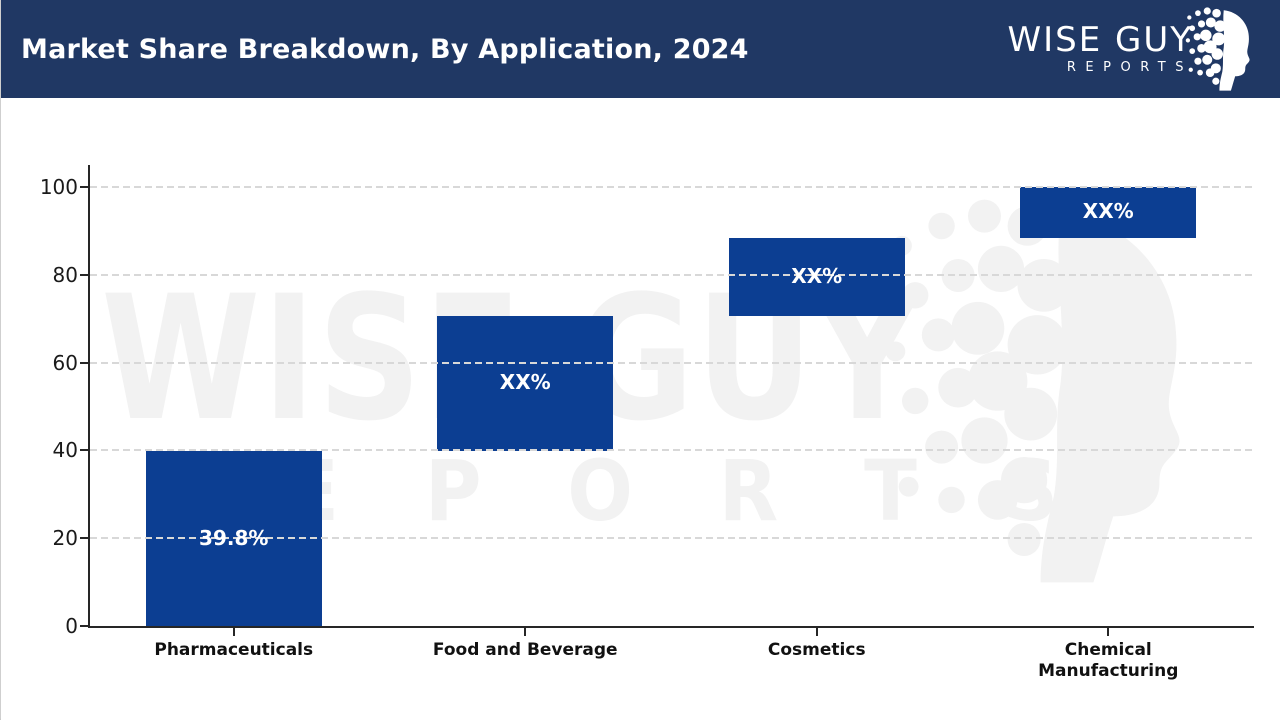 The height and width of the screenshot is (720, 1280). I want to click on bar-chemical-manufacturing, so click(1108, 212).